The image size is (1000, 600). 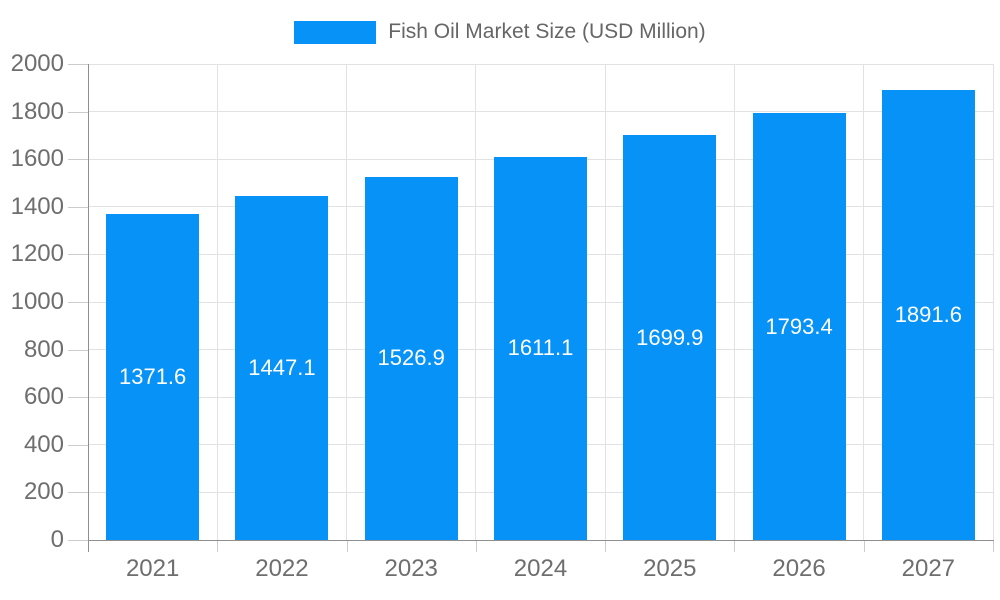 What do you see at coordinates (670, 568) in the screenshot?
I see `x-axis-tick-label: 2025` at bounding box center [670, 568].